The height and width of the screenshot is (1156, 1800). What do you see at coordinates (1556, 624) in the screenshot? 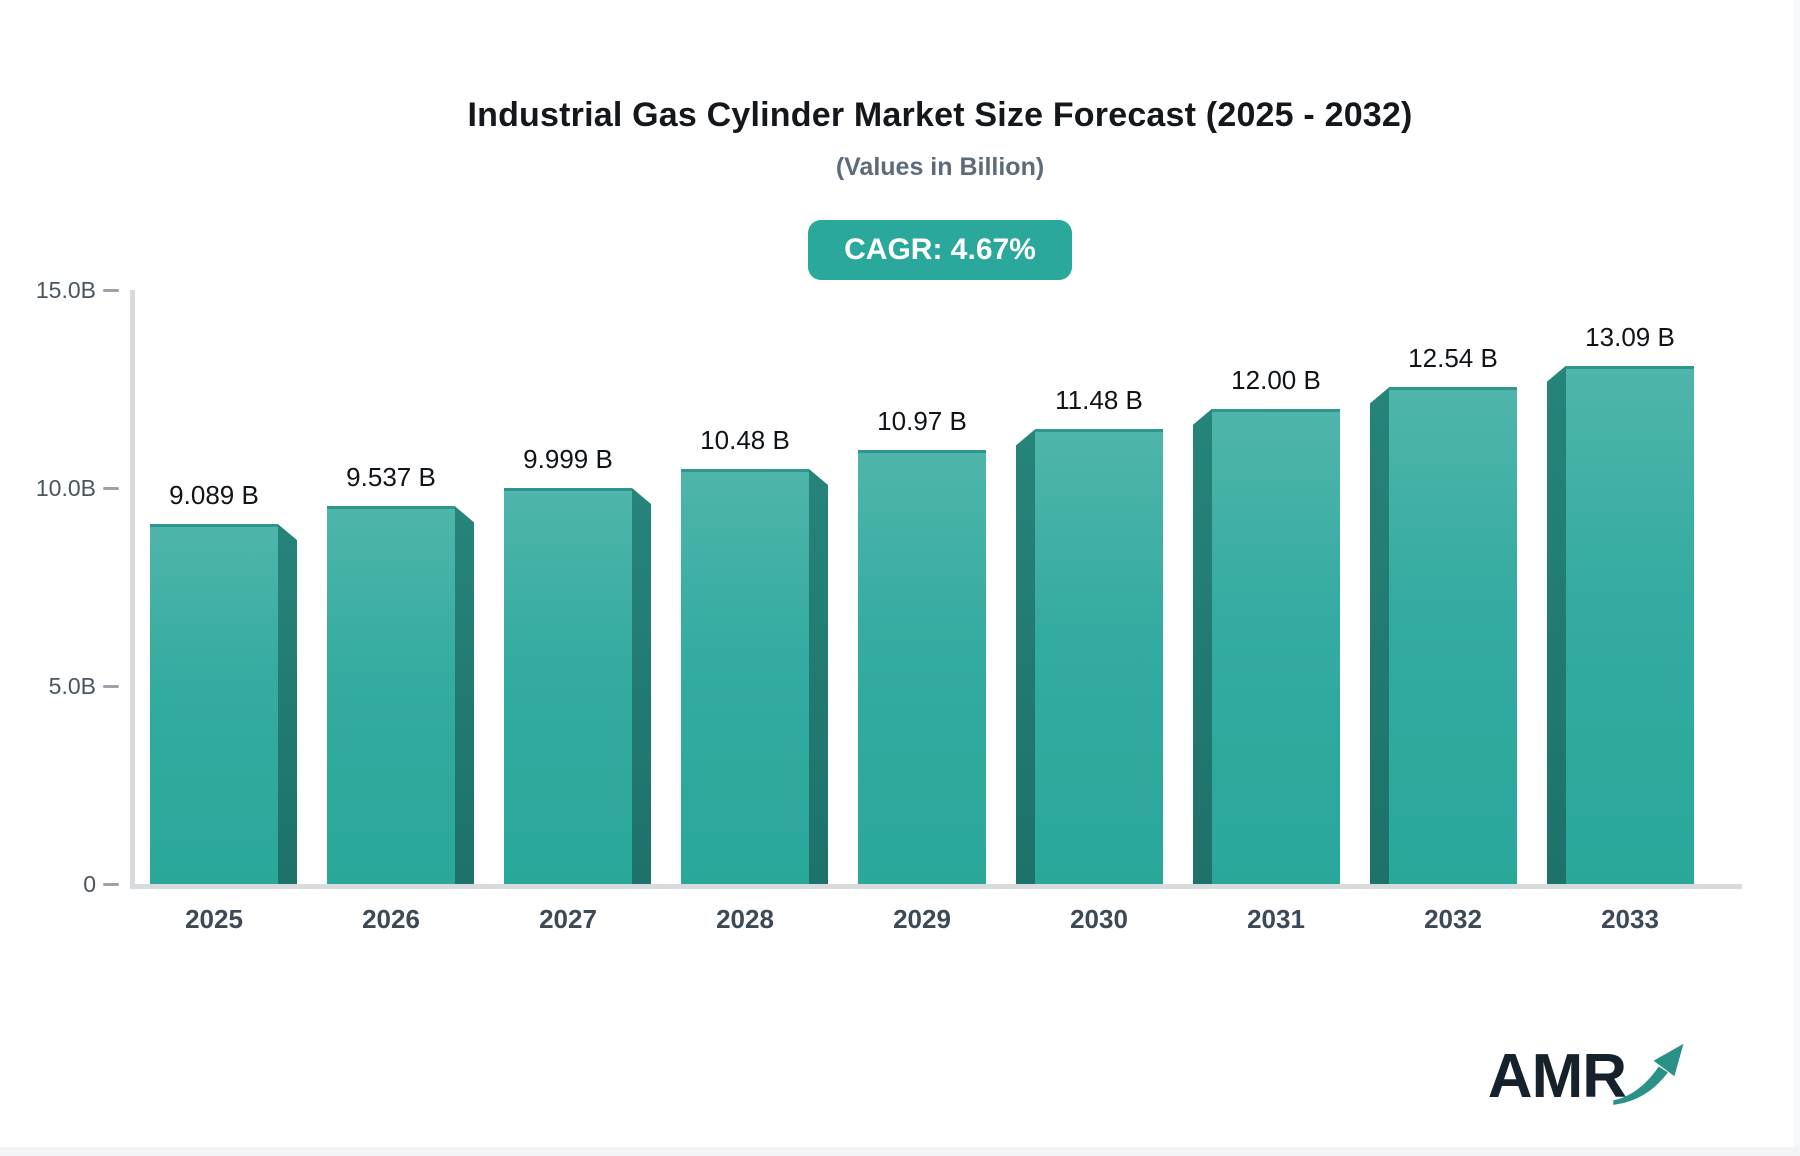
I see `bar-side-2033` at bounding box center [1556, 624].